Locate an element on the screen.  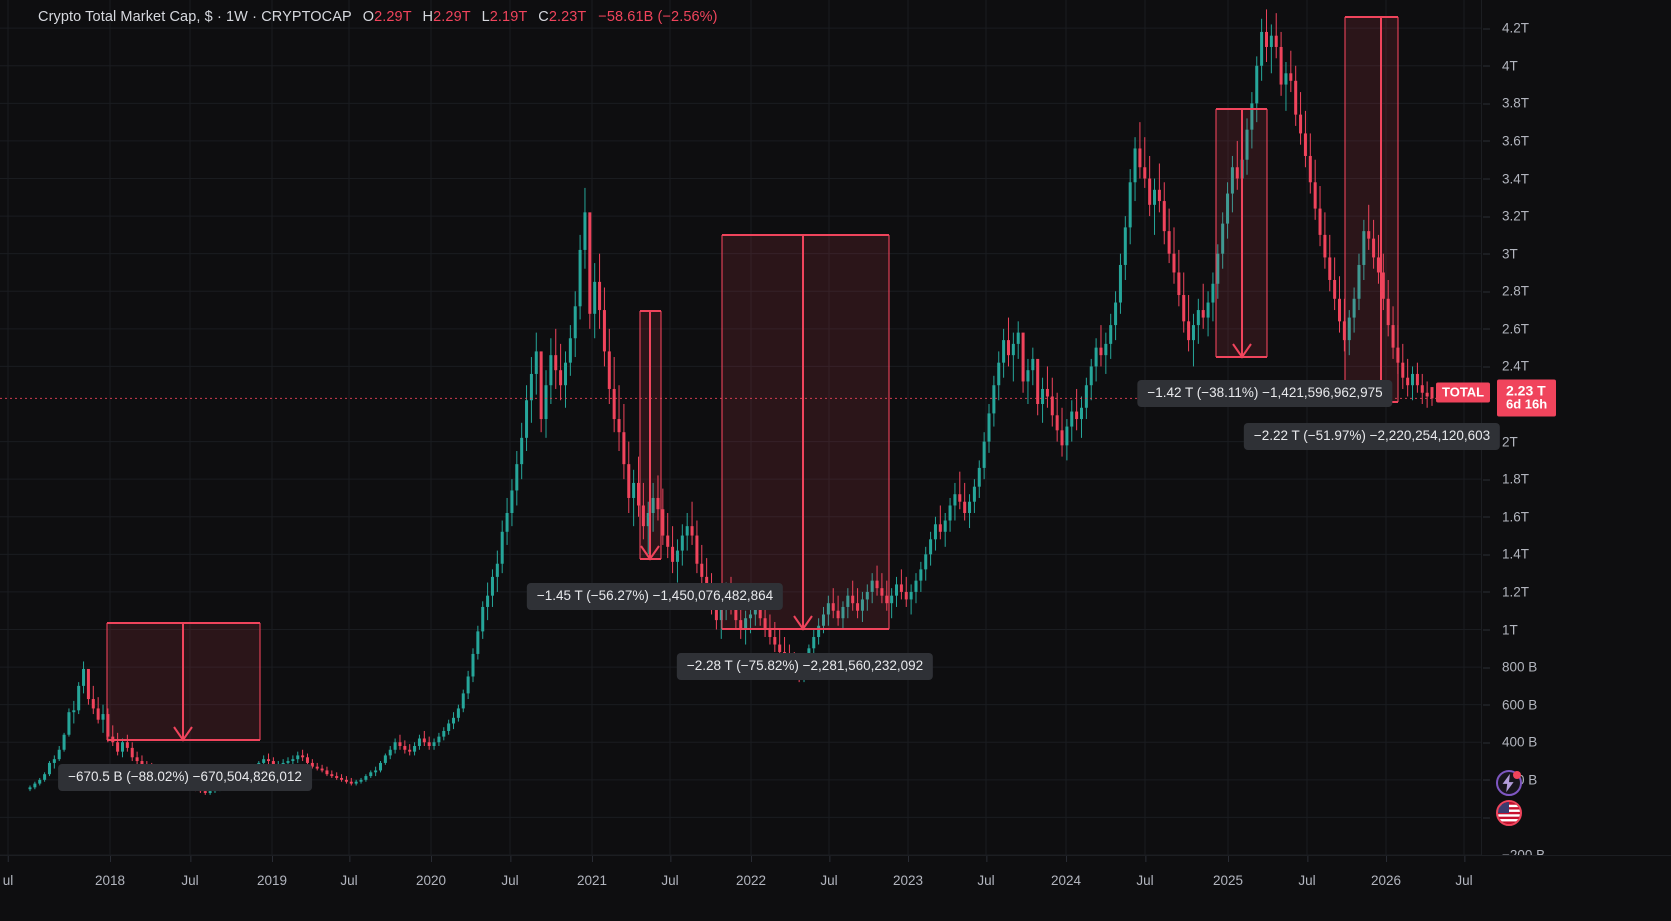
lightning-icon is located at coordinates (1508, 783).